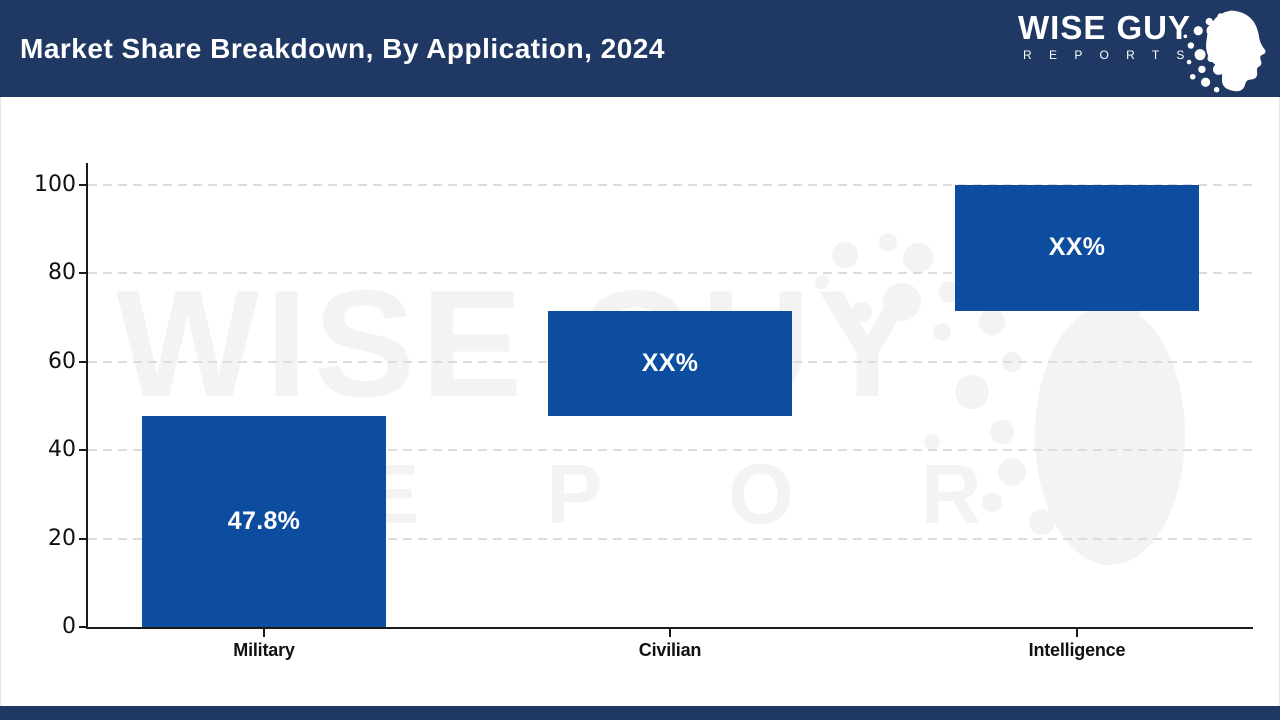  What do you see at coordinates (62, 450) in the screenshot?
I see `y-tick-label: 40` at bounding box center [62, 450].